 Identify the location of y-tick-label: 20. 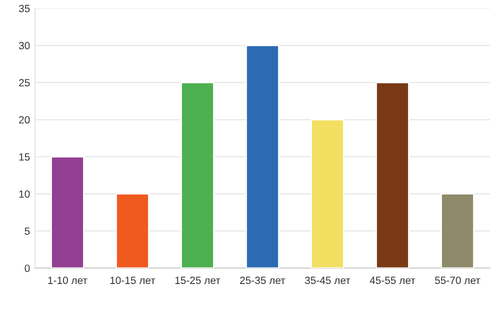
(24, 120).